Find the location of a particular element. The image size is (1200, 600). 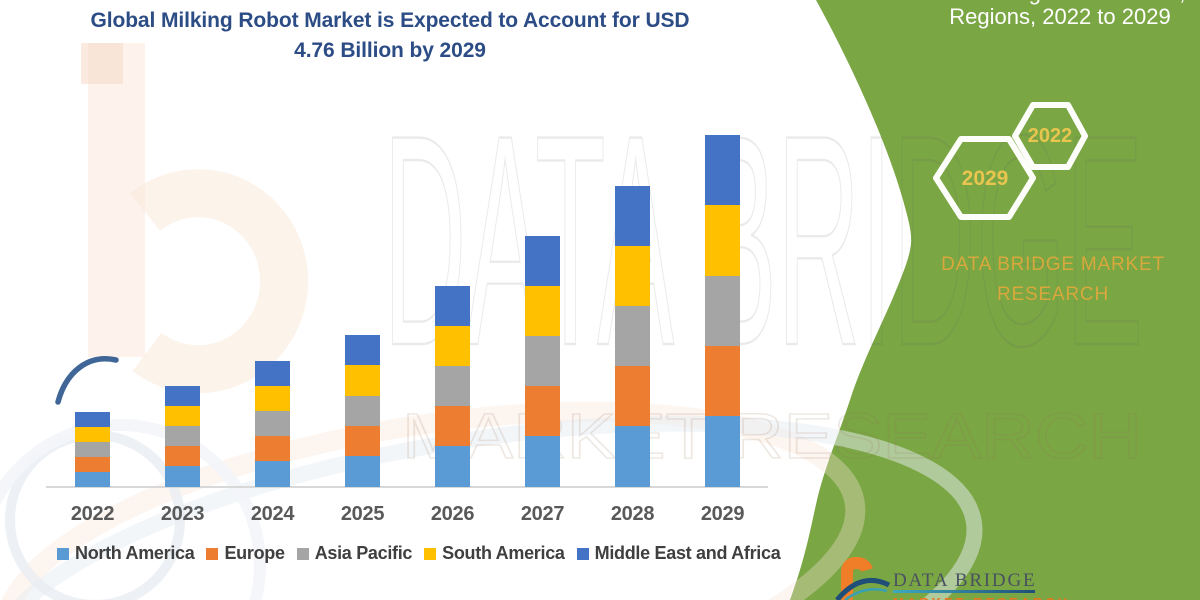

hexagons-graphic is located at coordinates (1010, 161).